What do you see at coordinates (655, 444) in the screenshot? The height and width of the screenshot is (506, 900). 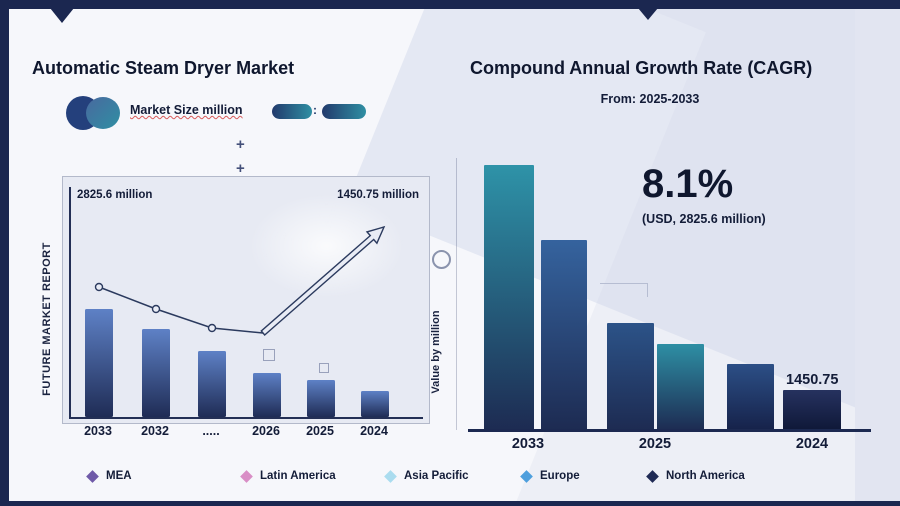 I see `cagr-x-label-2025: 2025` at bounding box center [655, 444].